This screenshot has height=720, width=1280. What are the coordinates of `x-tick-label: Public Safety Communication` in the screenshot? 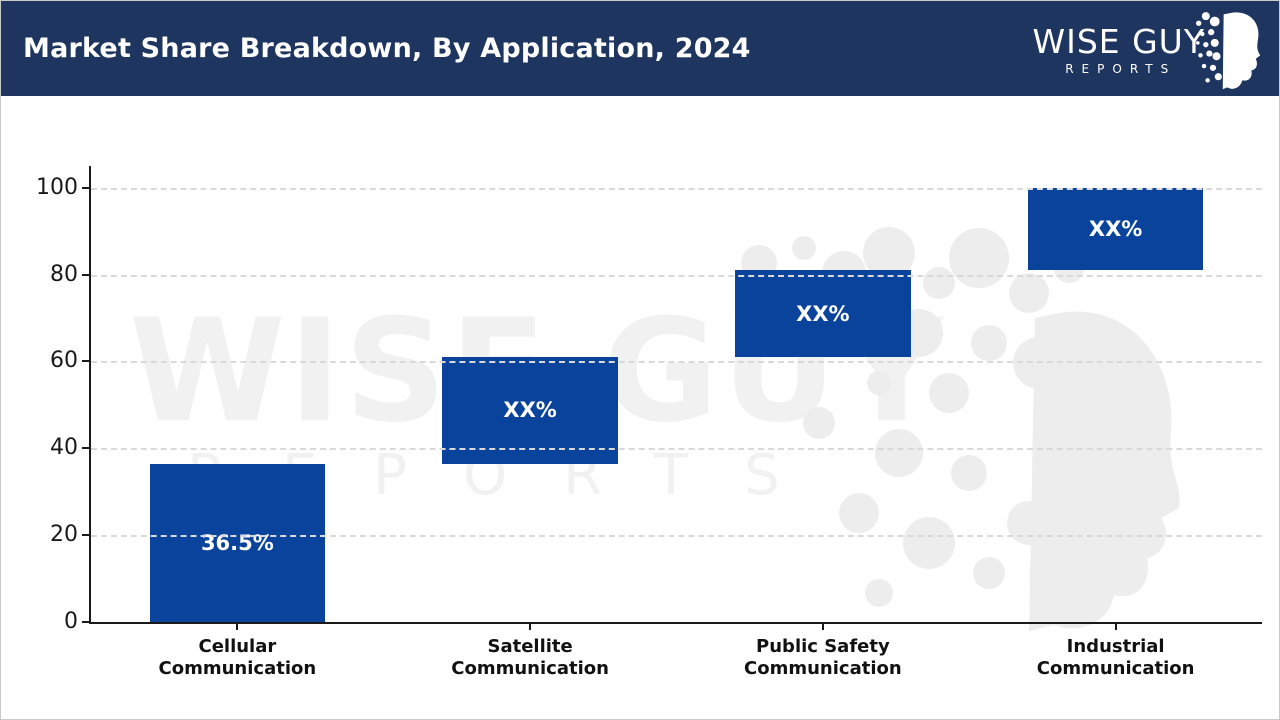 It's located at (823, 657).